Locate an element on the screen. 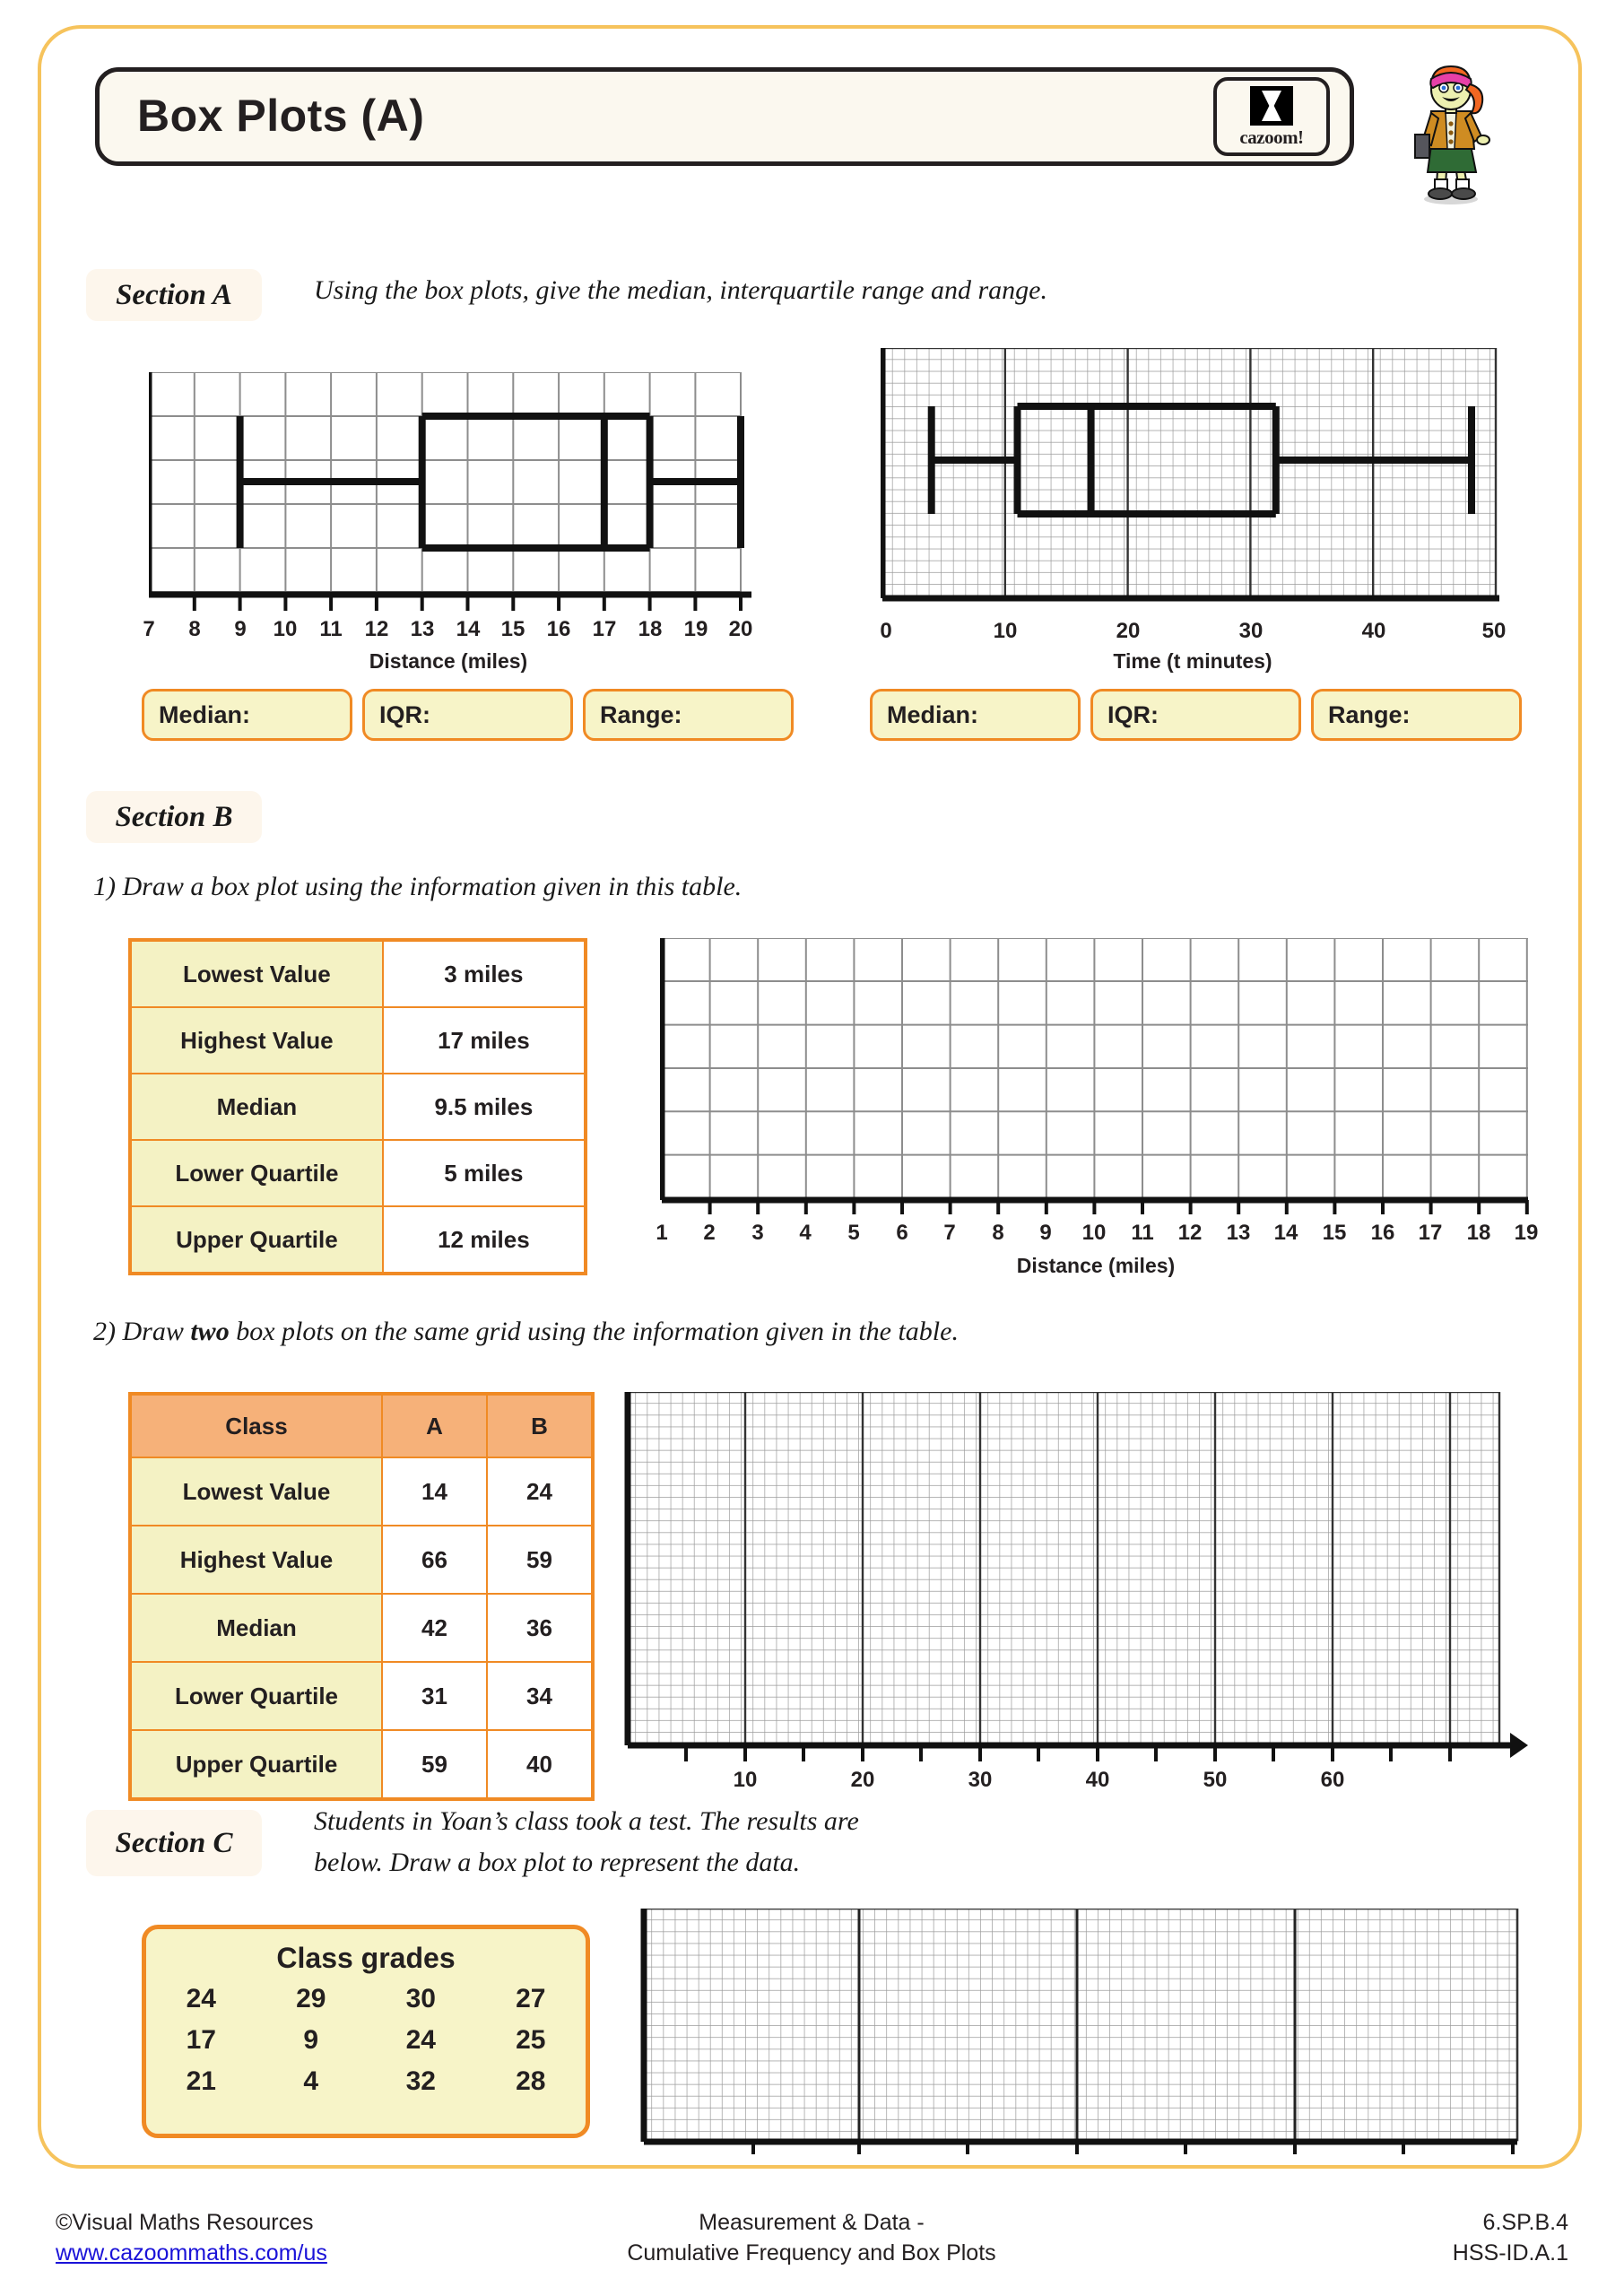  plot1-range-answer: Range: is located at coordinates (688, 715).